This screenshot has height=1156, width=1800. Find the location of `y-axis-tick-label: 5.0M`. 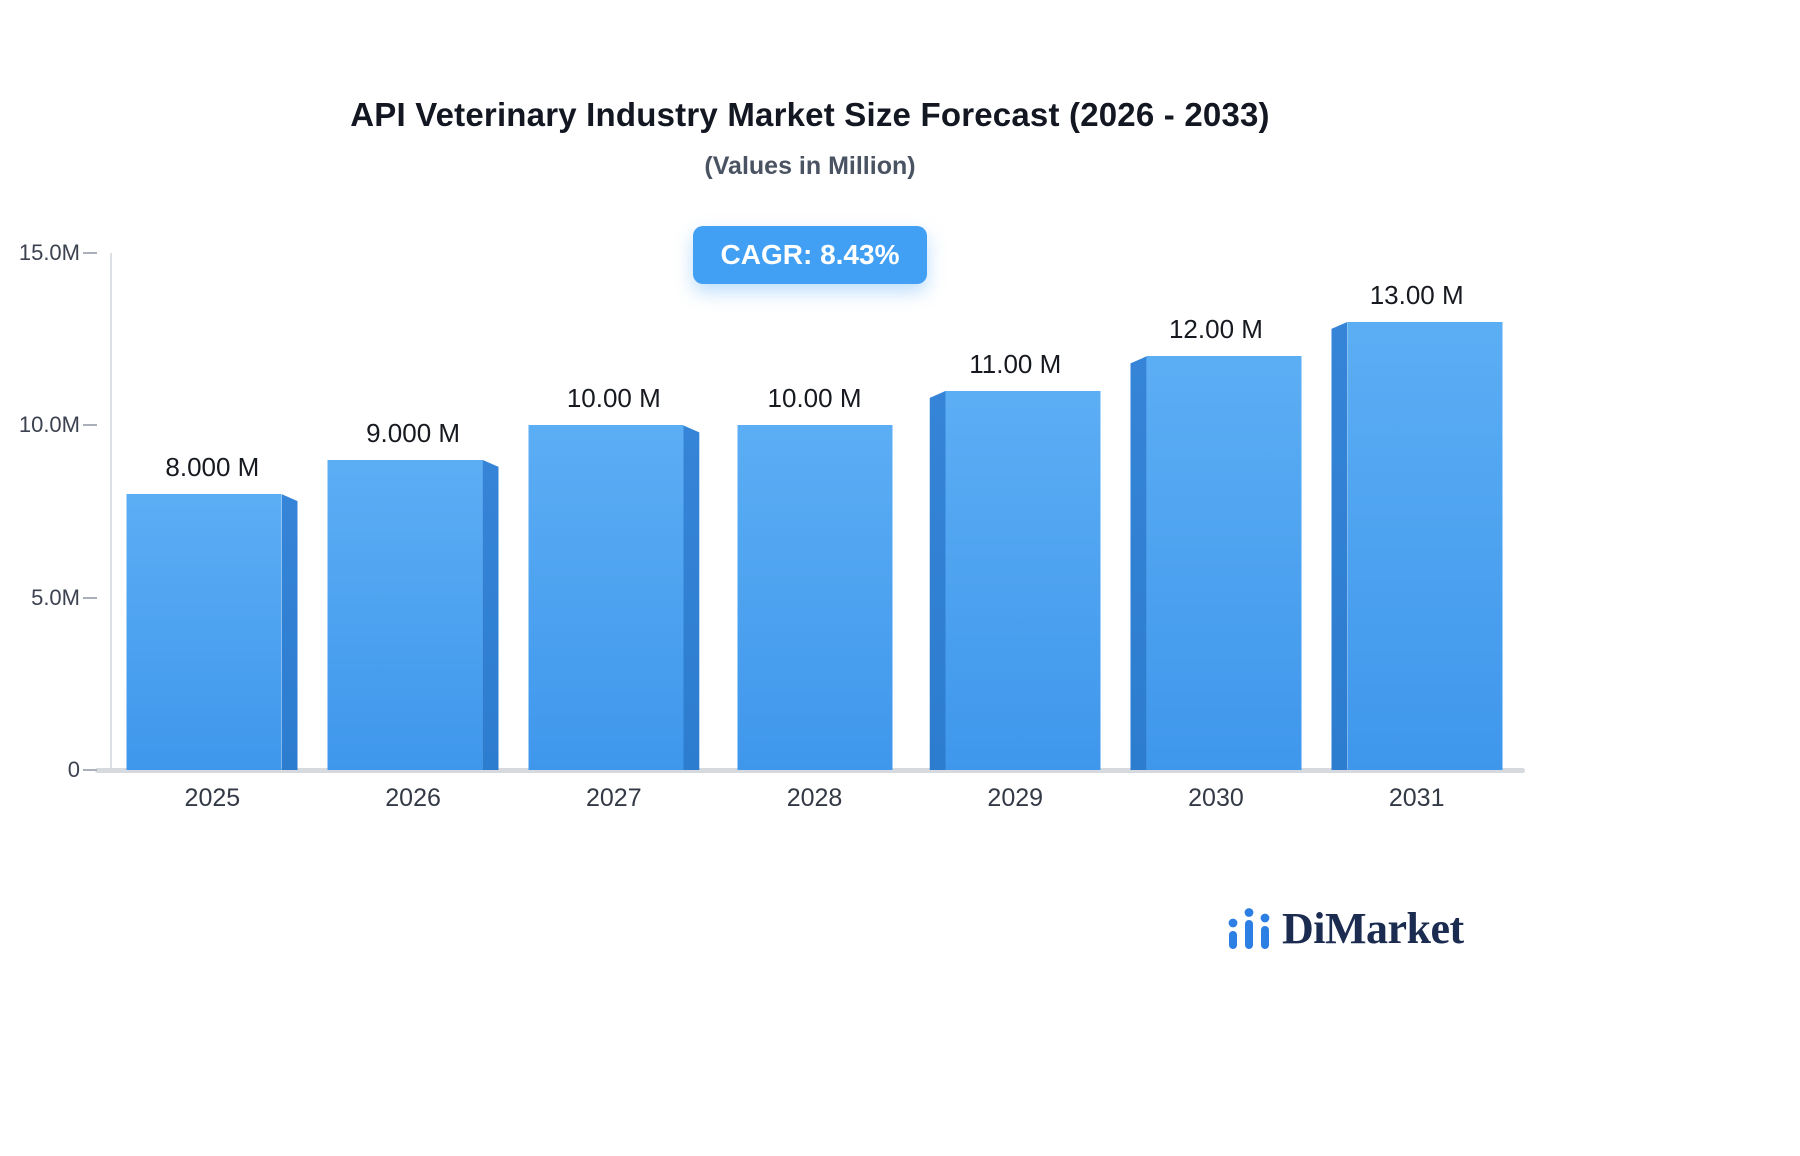

y-axis-tick-label: 5.0M is located at coordinates (55, 597).